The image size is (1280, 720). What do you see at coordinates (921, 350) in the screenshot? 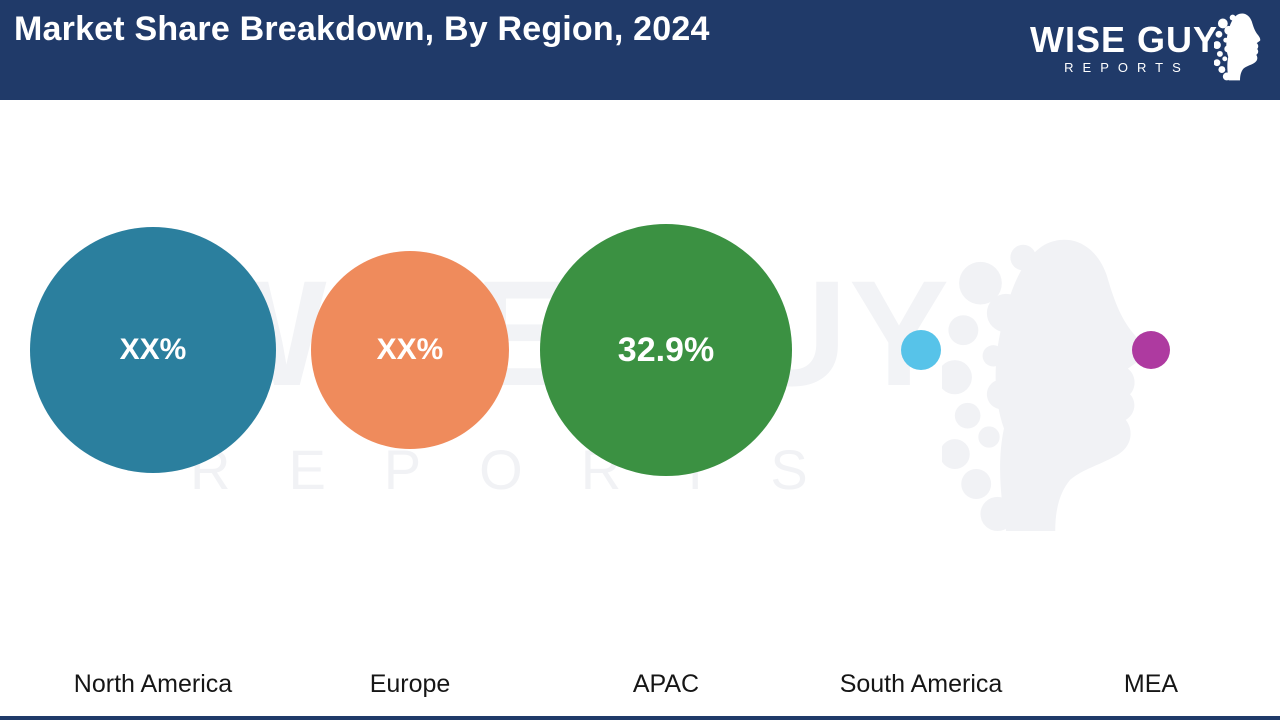
I see `bubble-south-america` at bounding box center [921, 350].